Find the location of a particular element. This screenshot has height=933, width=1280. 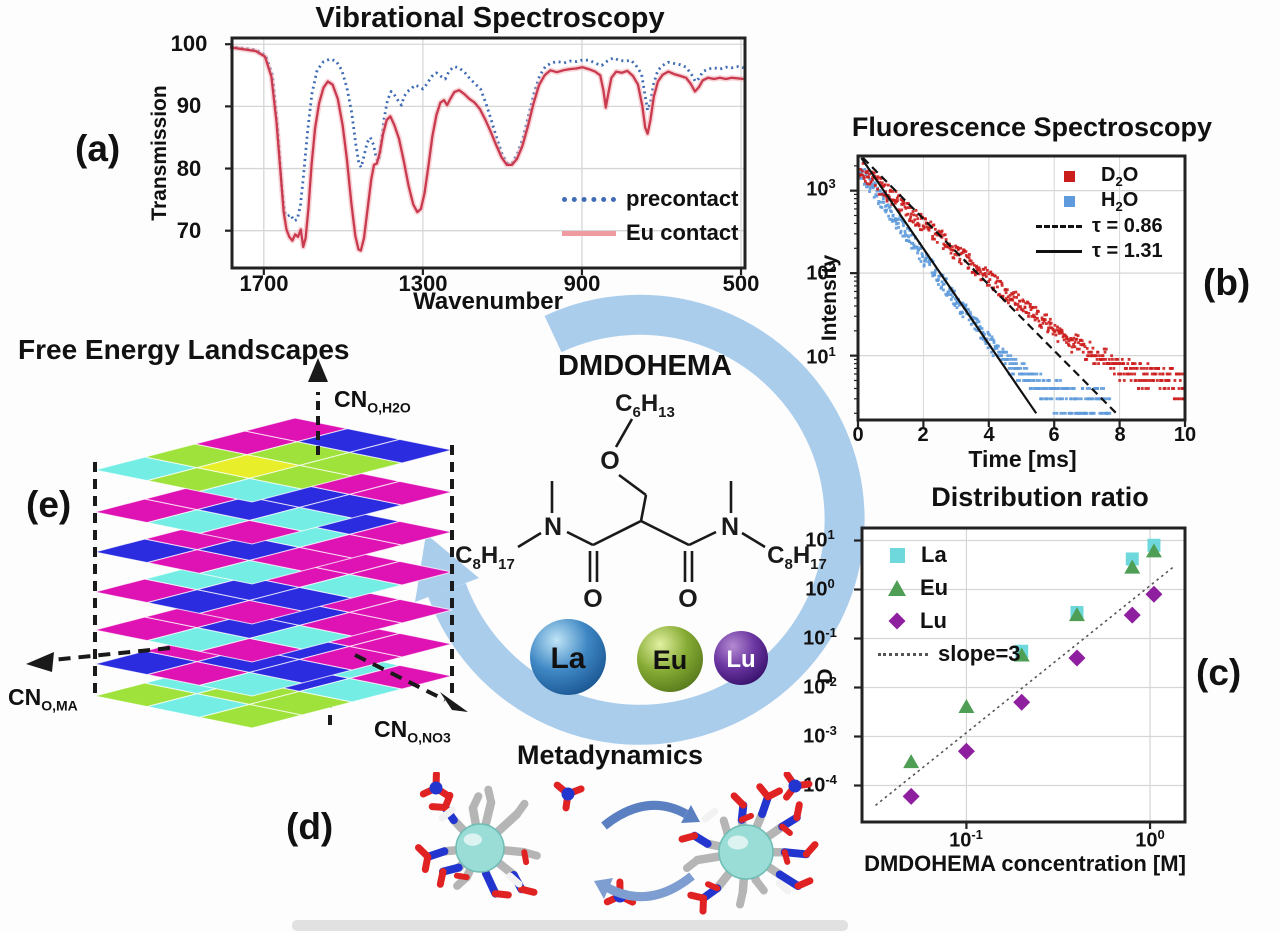

c-ytick: 10⁻³ is located at coordinates (820, 735).